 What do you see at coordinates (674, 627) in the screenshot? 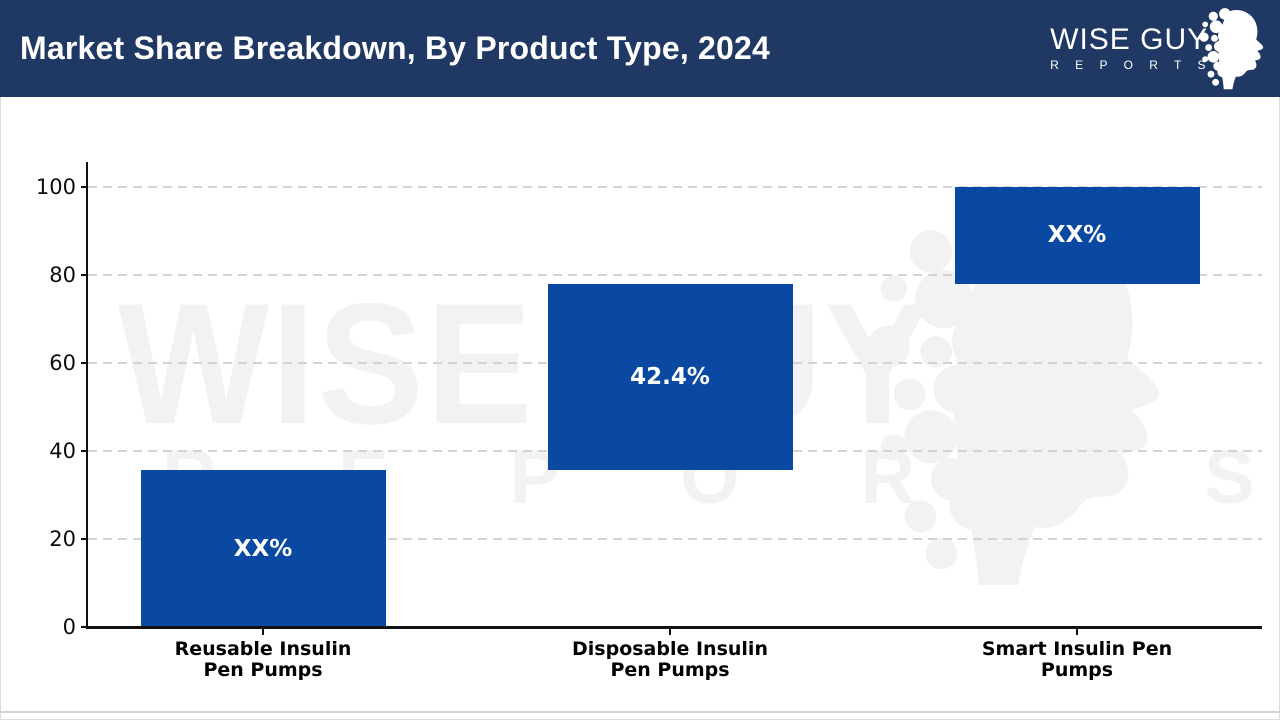
I see `x-axis-line` at bounding box center [674, 627].